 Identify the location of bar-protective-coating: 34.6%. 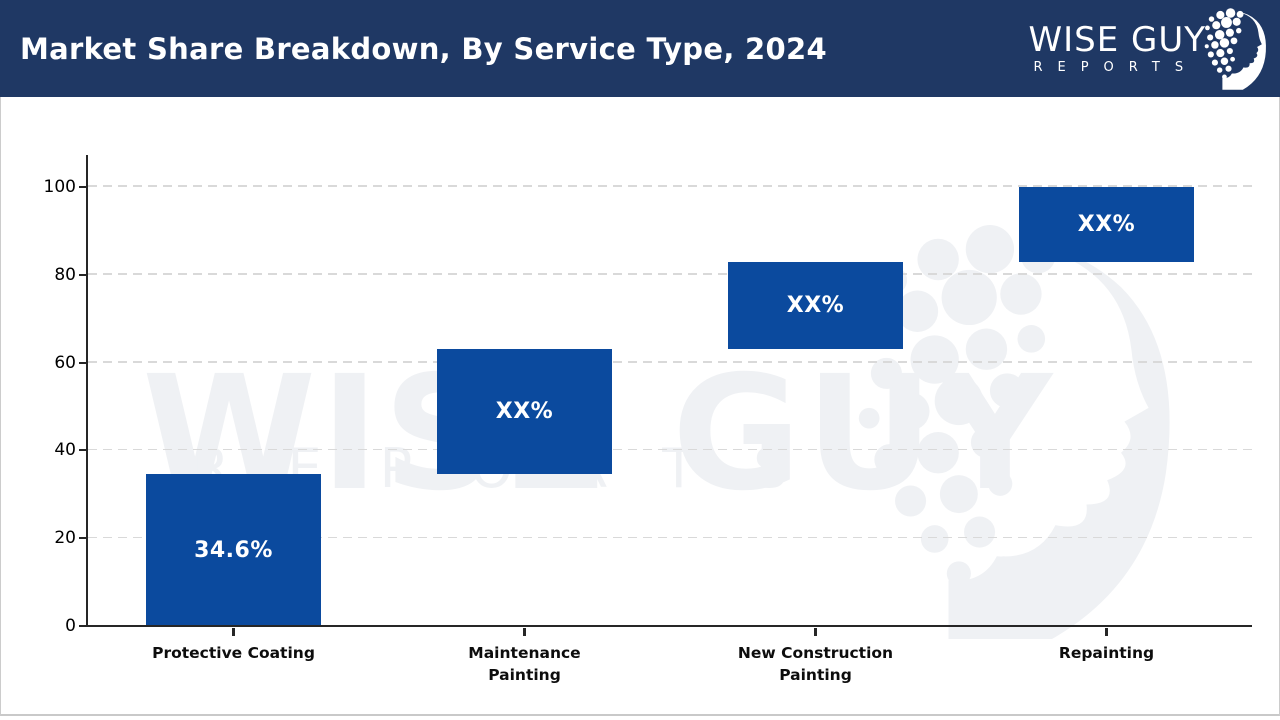
(233, 550).